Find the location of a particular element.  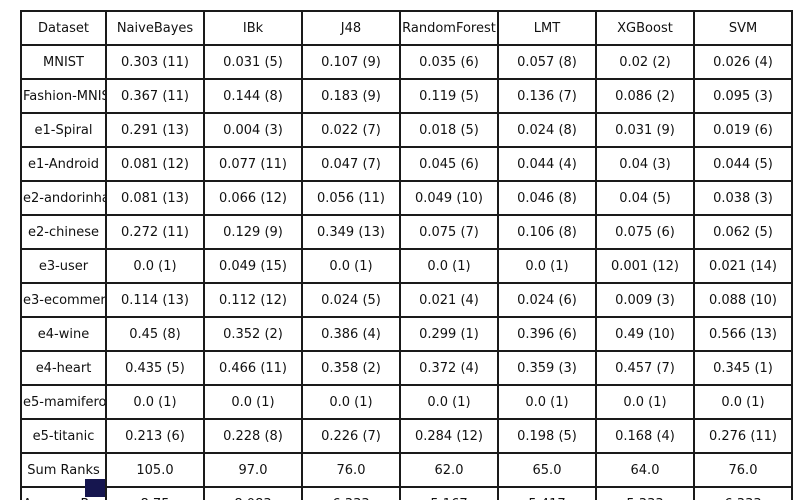

value-cell: 0.021 (14) is located at coordinates (743, 266).